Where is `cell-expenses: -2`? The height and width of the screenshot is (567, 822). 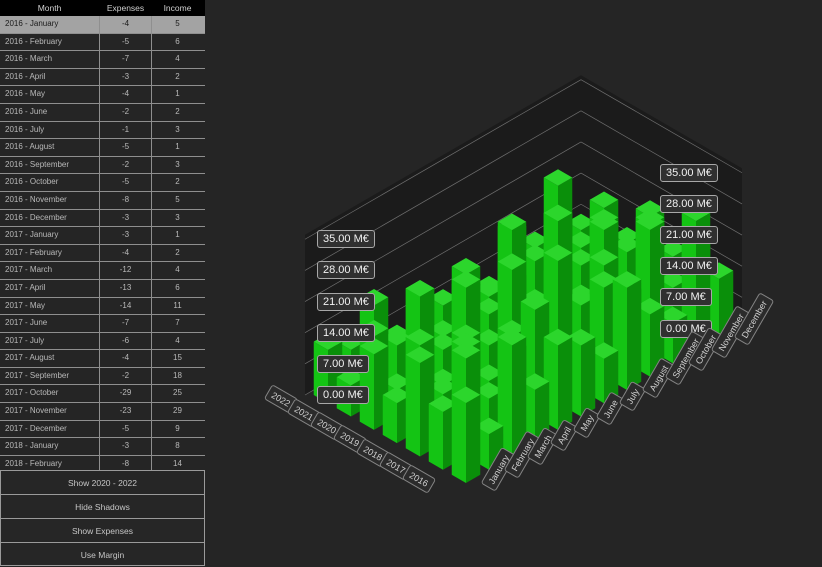
cell-expenses: -2 is located at coordinates (125, 165).